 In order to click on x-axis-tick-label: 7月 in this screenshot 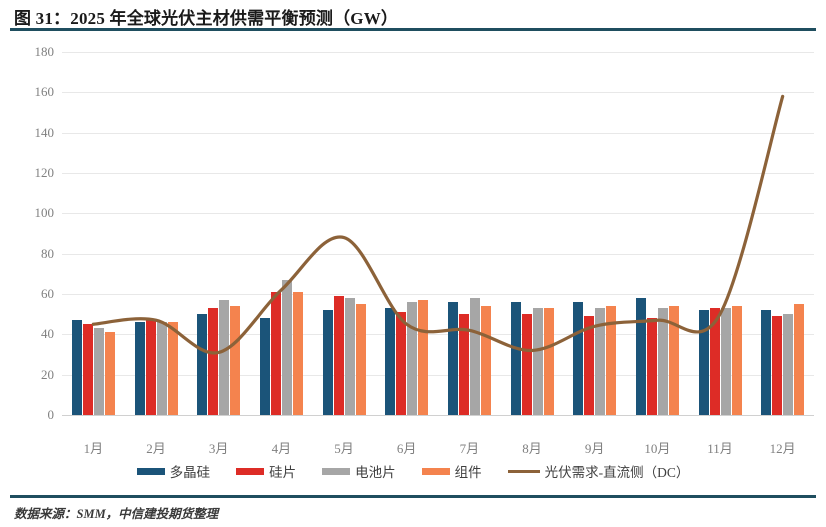, I will do `click(469, 448)`.